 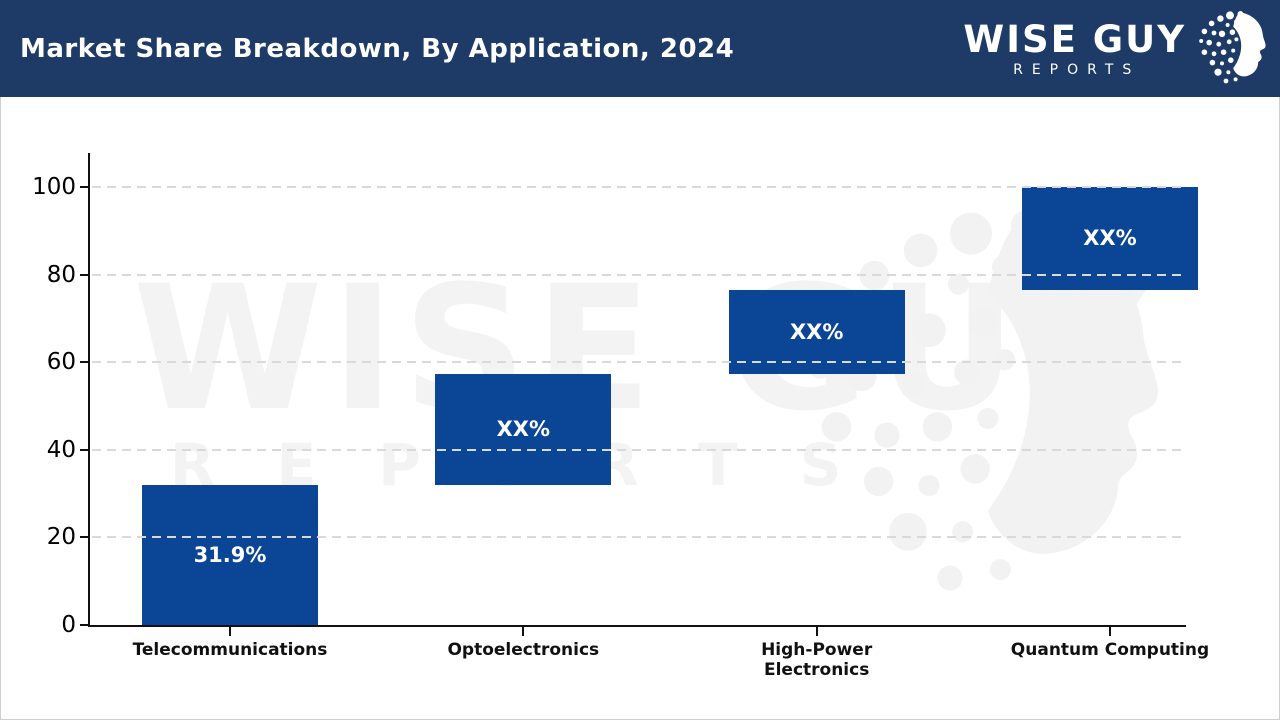 I want to click on brand-name: WISE GUY, so click(x=1074, y=39).